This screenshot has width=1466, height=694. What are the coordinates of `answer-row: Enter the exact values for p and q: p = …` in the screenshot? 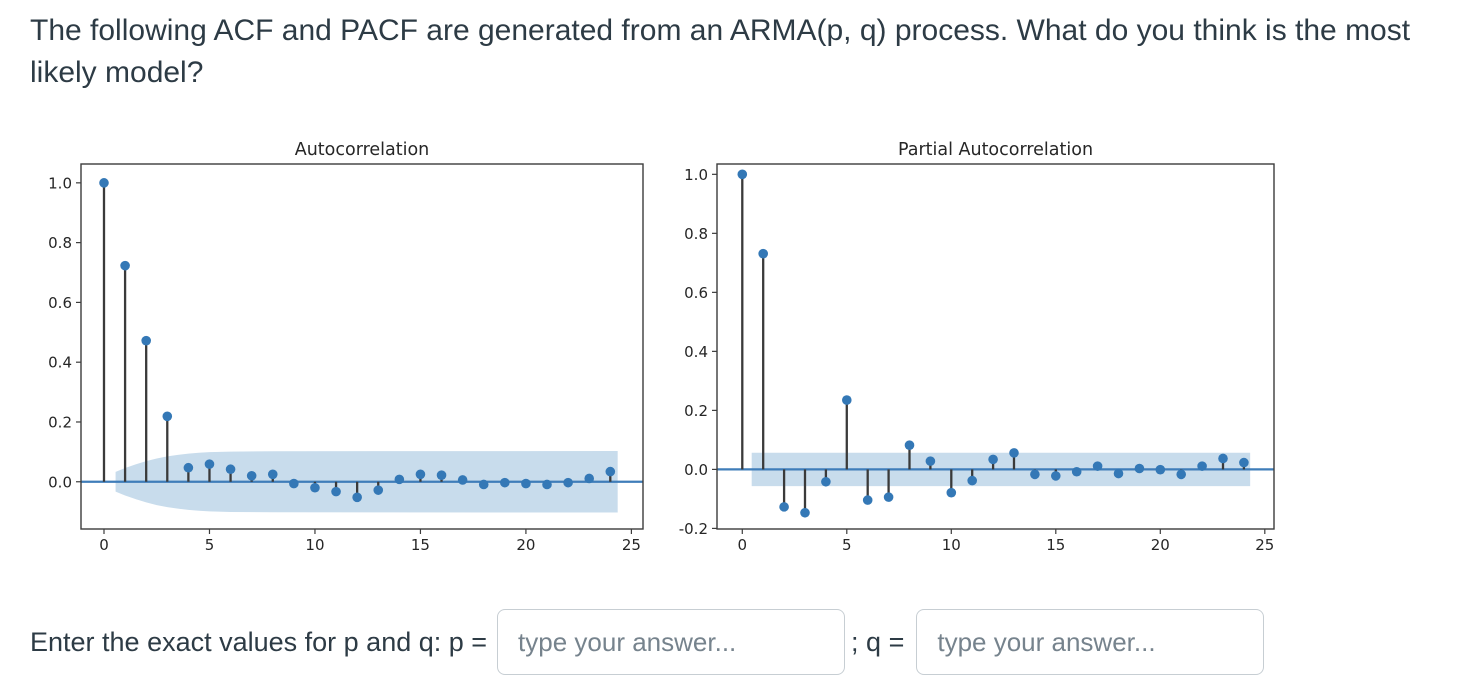 It's located at (647, 642).